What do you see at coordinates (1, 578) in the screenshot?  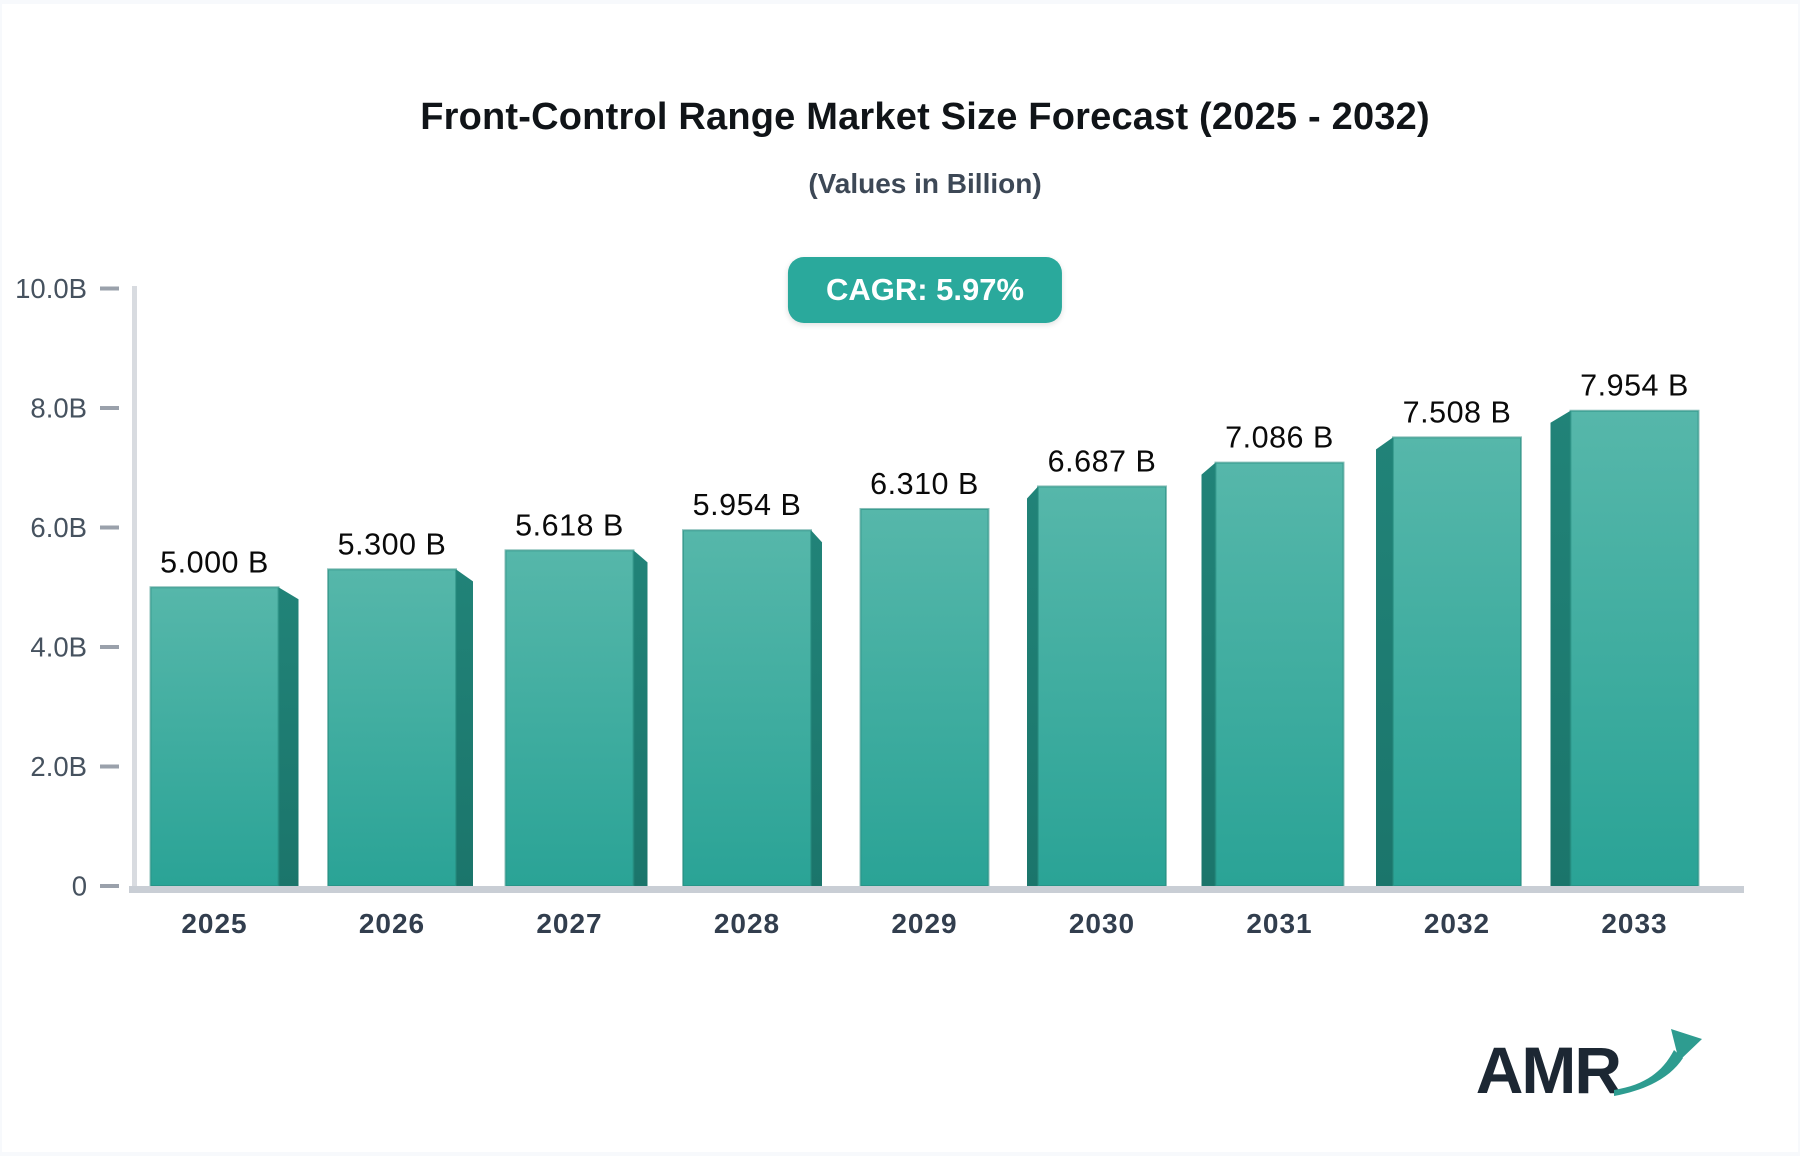 I see `left-border-line` at bounding box center [1, 578].